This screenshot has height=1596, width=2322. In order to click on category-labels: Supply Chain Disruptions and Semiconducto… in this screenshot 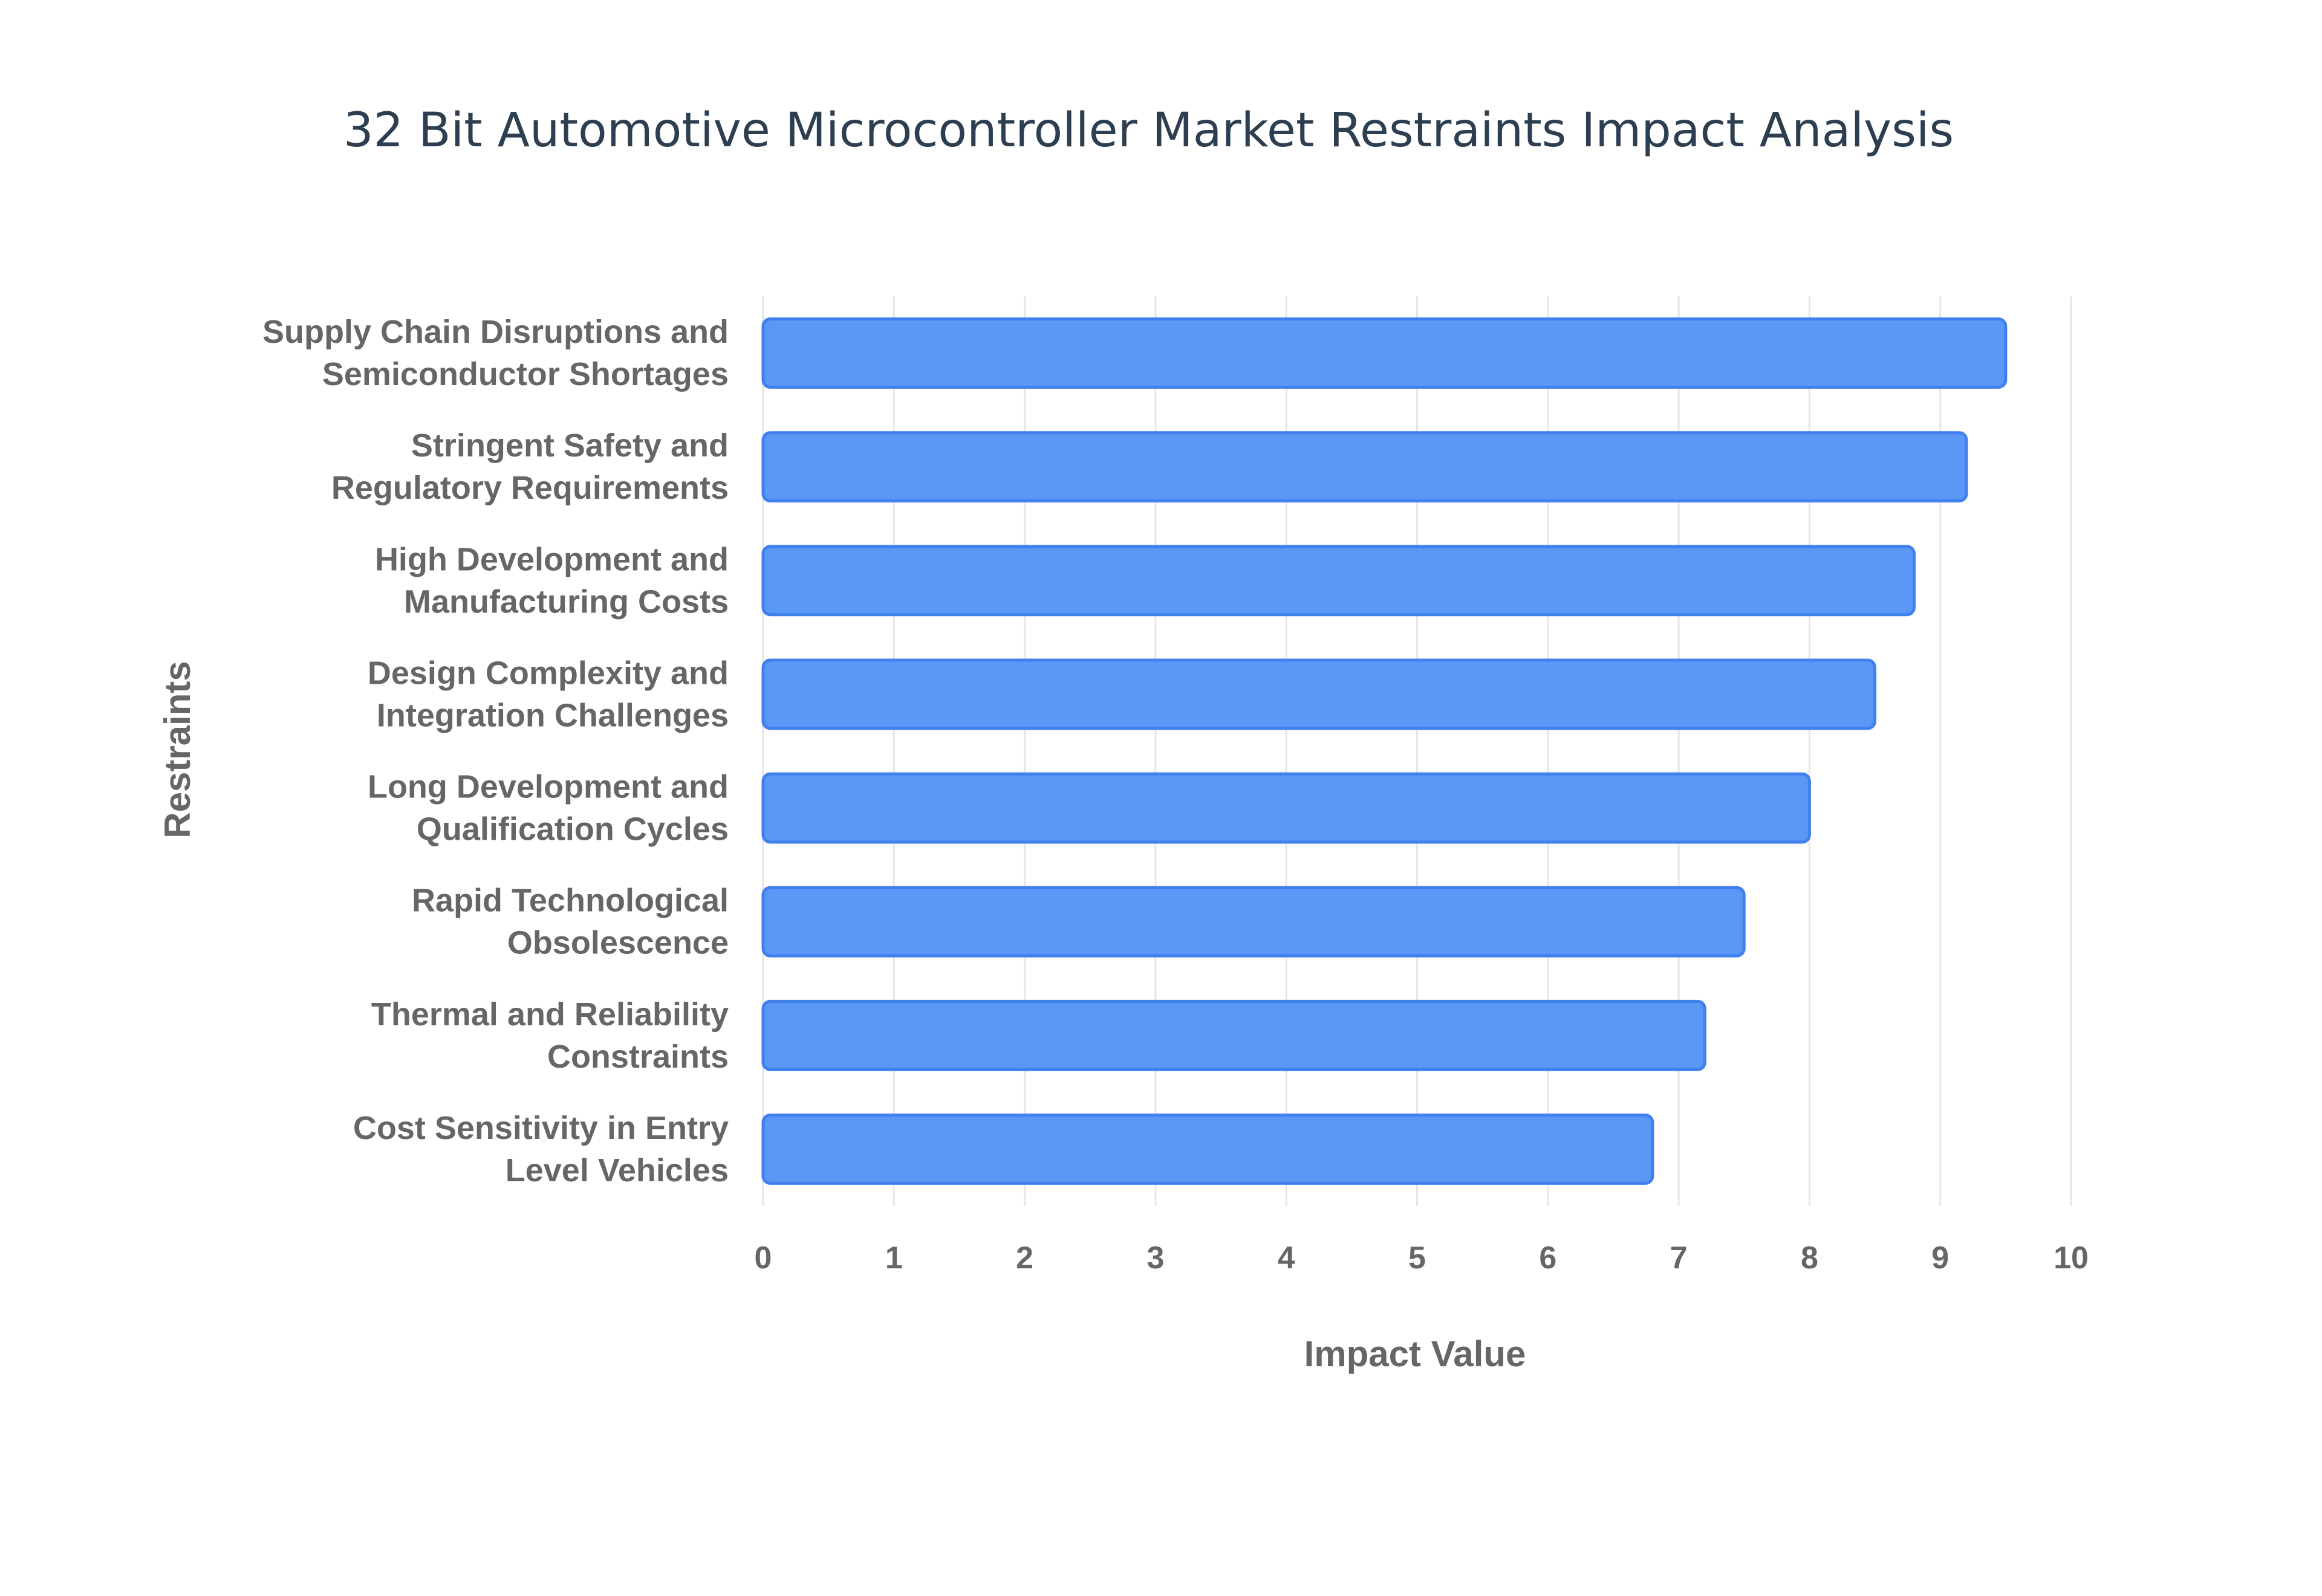, I will do `click(495, 751)`.